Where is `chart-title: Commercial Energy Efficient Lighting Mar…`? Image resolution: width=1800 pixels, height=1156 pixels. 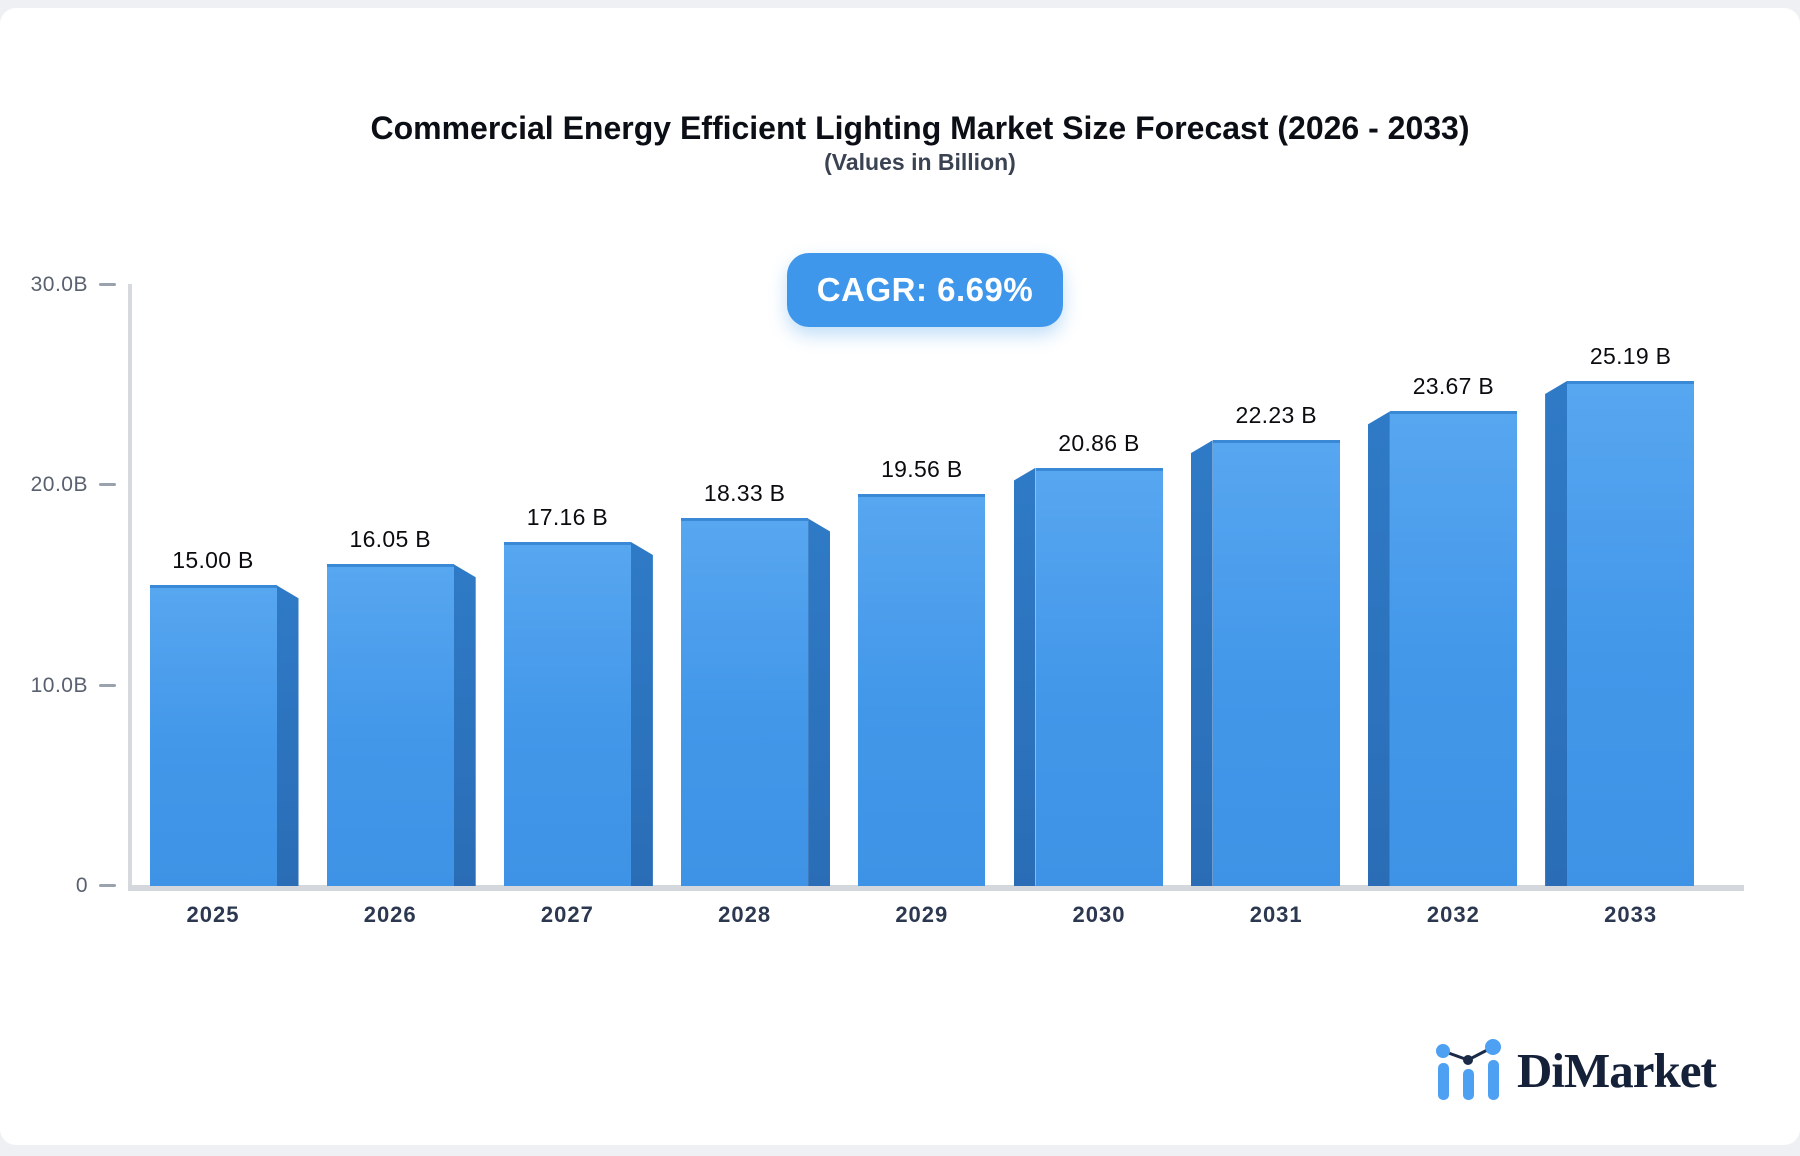
chart-title: Commercial Energy Efficient Lighting Mar… is located at coordinates (920, 128).